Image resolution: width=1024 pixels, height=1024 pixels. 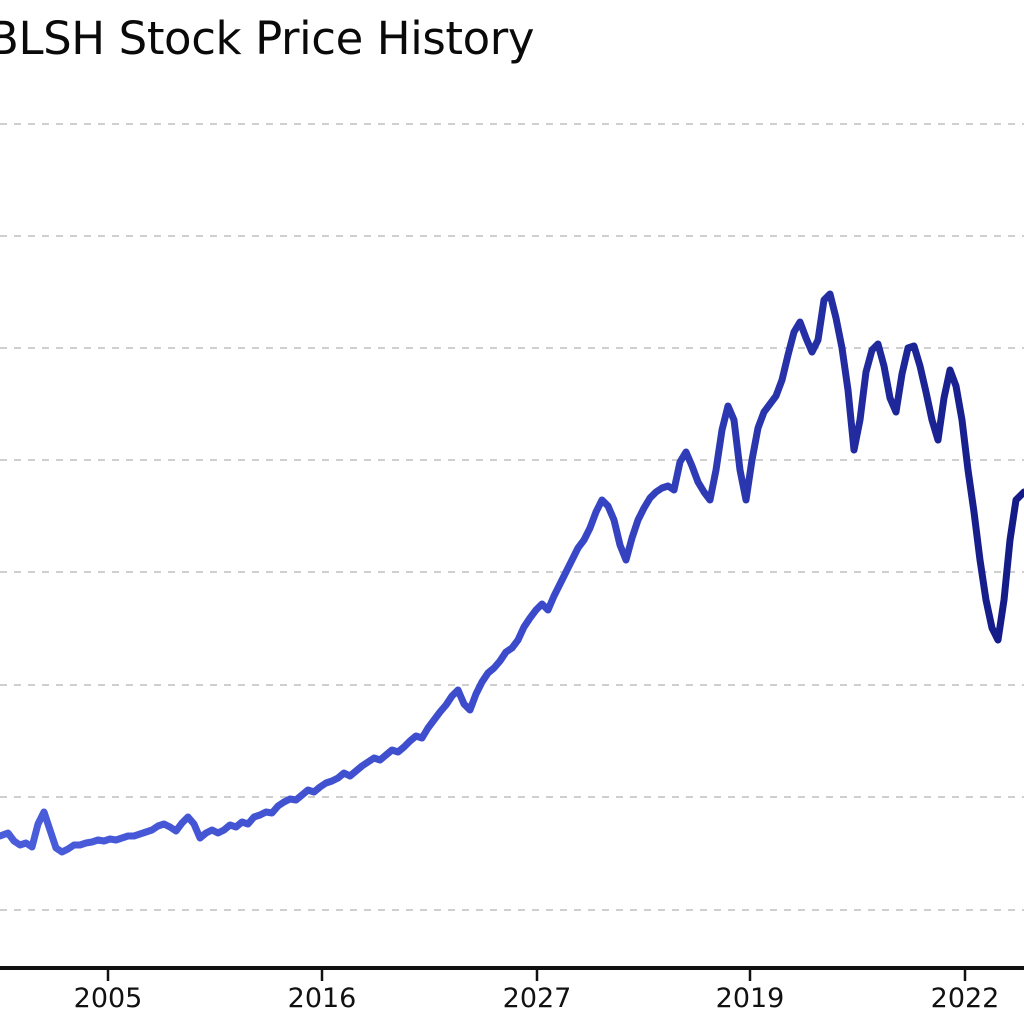 I want to click on x-axis-ticks, so click(x=536, y=974).